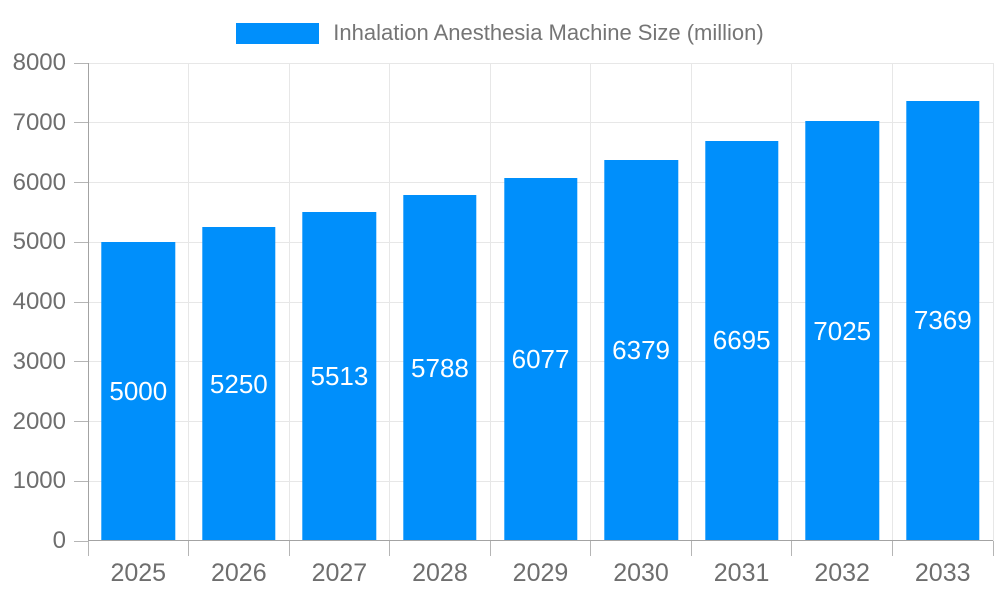 This screenshot has height=600, width=1000. I want to click on bar: 5250, so click(239, 384).